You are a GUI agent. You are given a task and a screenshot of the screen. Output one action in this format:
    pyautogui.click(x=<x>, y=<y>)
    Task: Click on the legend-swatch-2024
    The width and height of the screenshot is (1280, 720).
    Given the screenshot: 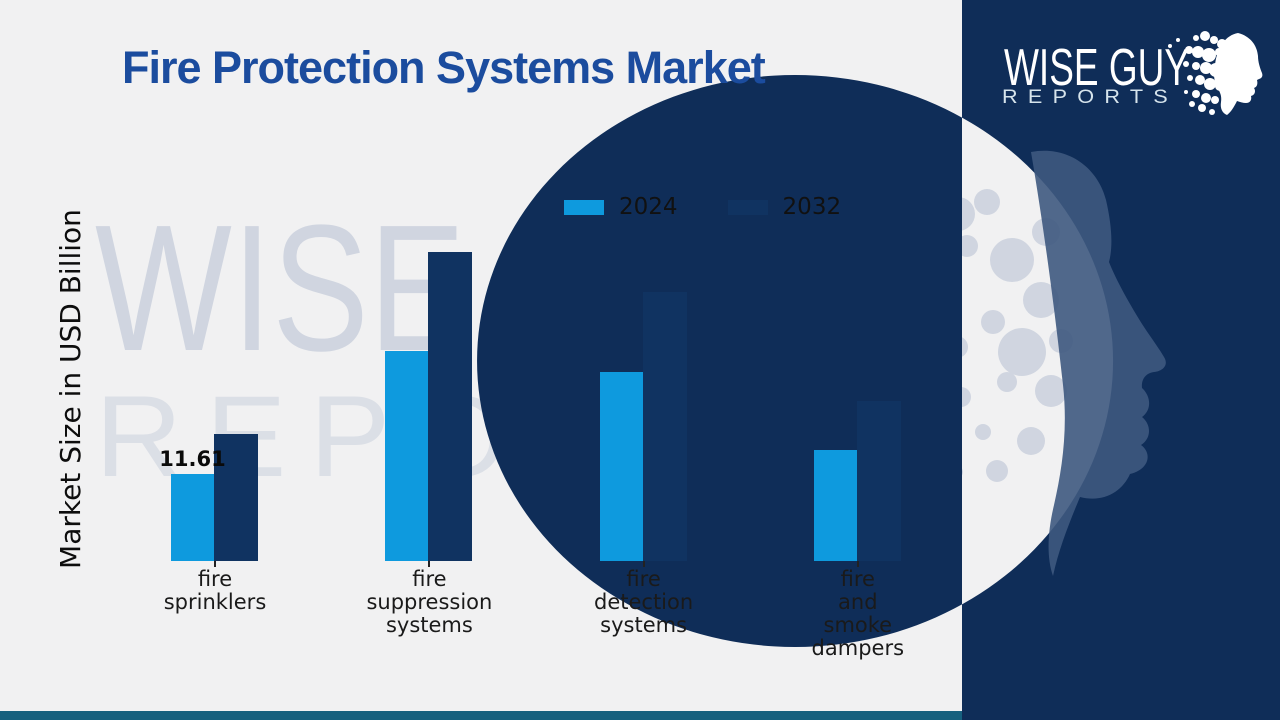 What is the action you would take?
    pyautogui.click(x=584, y=207)
    